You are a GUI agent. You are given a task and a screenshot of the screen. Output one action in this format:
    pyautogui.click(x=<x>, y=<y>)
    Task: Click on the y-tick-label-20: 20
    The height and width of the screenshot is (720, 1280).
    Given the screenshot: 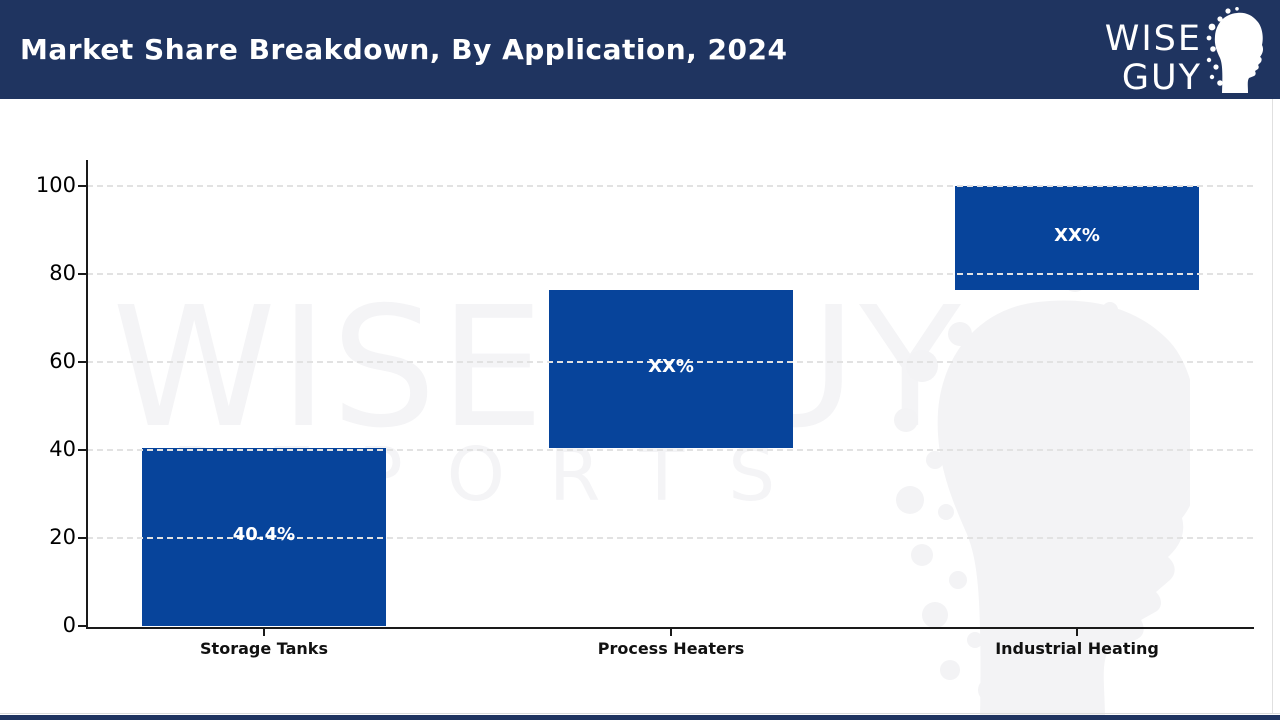 What is the action you would take?
    pyautogui.click(x=62, y=537)
    